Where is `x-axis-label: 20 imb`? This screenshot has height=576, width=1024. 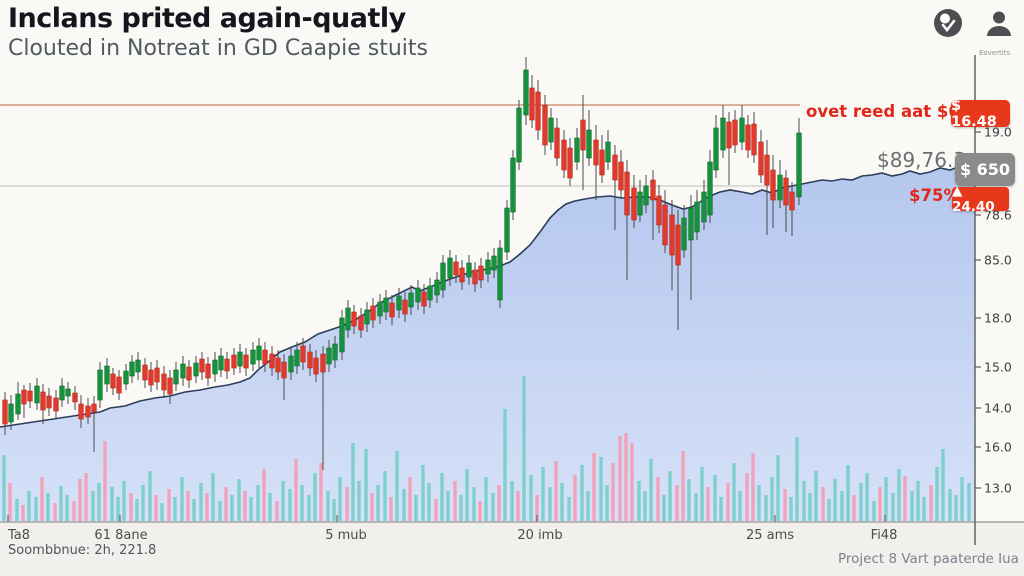
x-axis-label: 20 imb is located at coordinates (539, 535).